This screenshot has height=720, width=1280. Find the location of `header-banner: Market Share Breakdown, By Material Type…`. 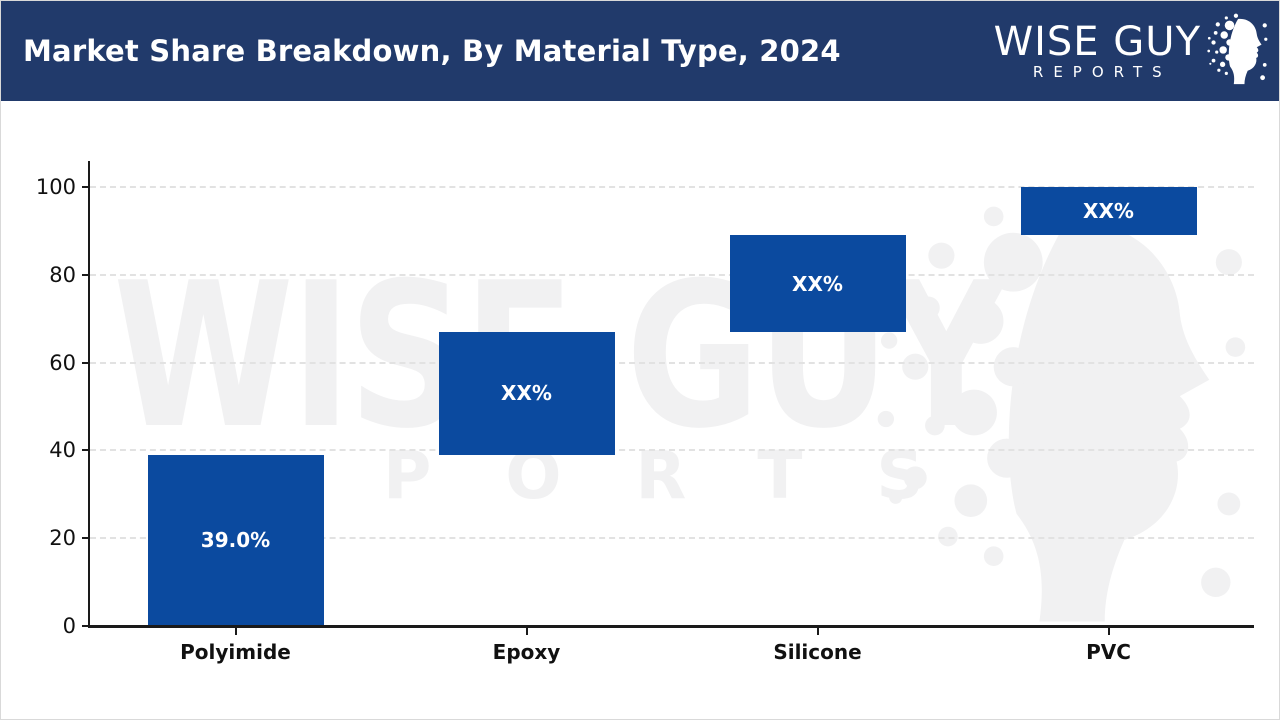

header-banner: Market Share Breakdown, By Material Type… is located at coordinates (640, 51).